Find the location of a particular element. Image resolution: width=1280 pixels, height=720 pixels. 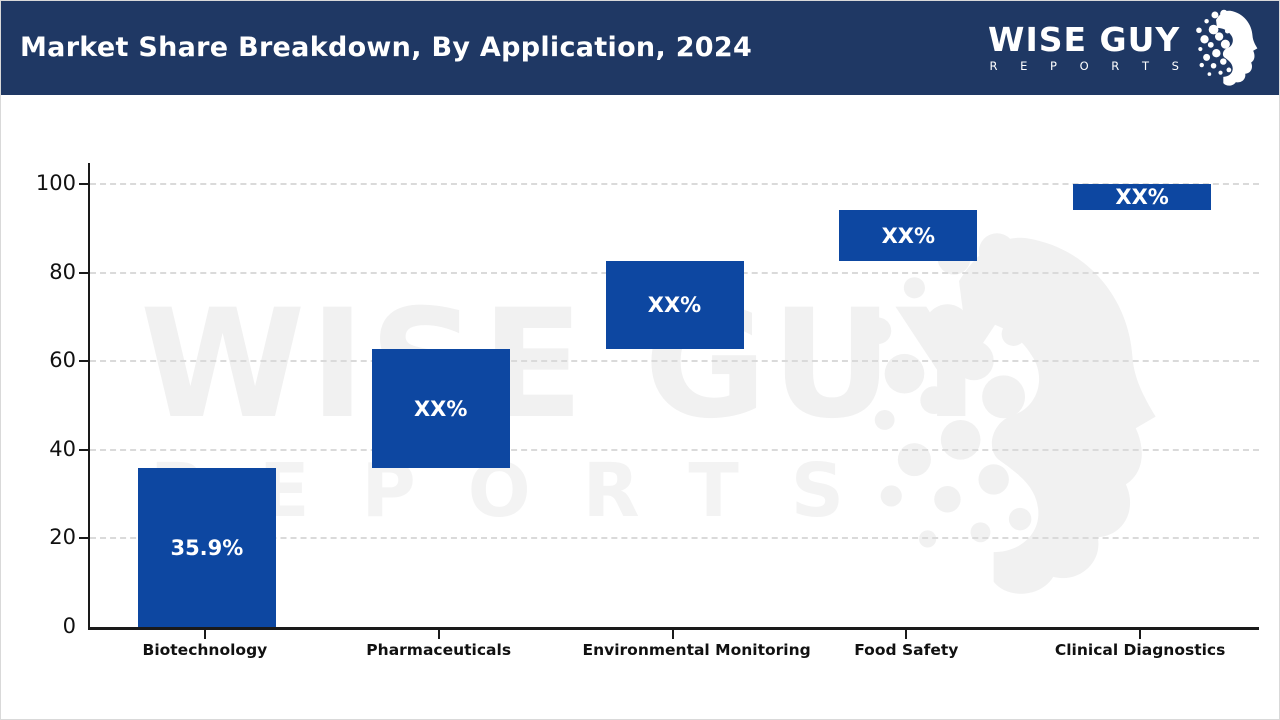

face-profile-icon is located at coordinates (1227, 48).